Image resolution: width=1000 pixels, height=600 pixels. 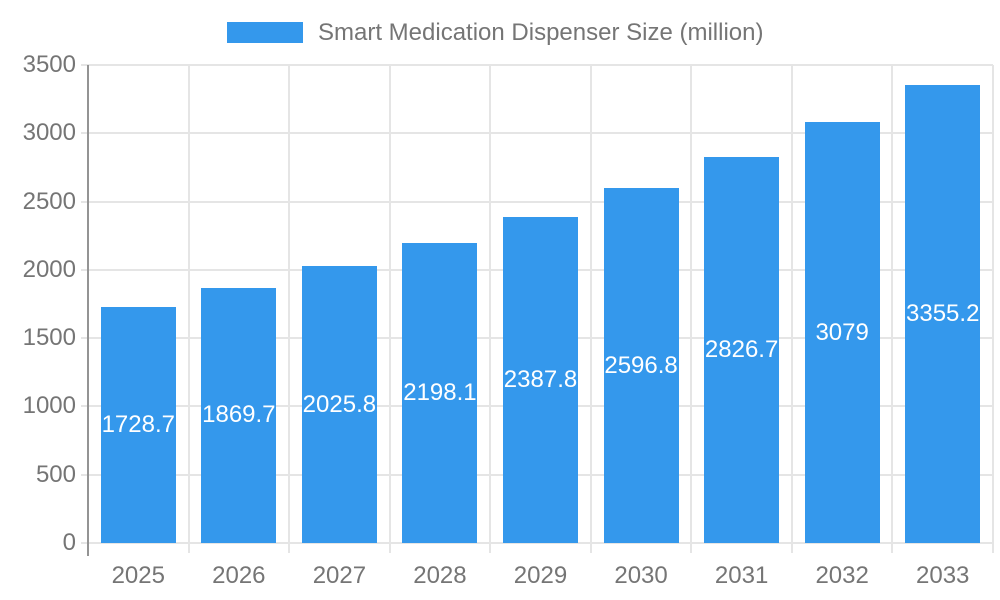 I want to click on legend-swatch, so click(x=265, y=32).